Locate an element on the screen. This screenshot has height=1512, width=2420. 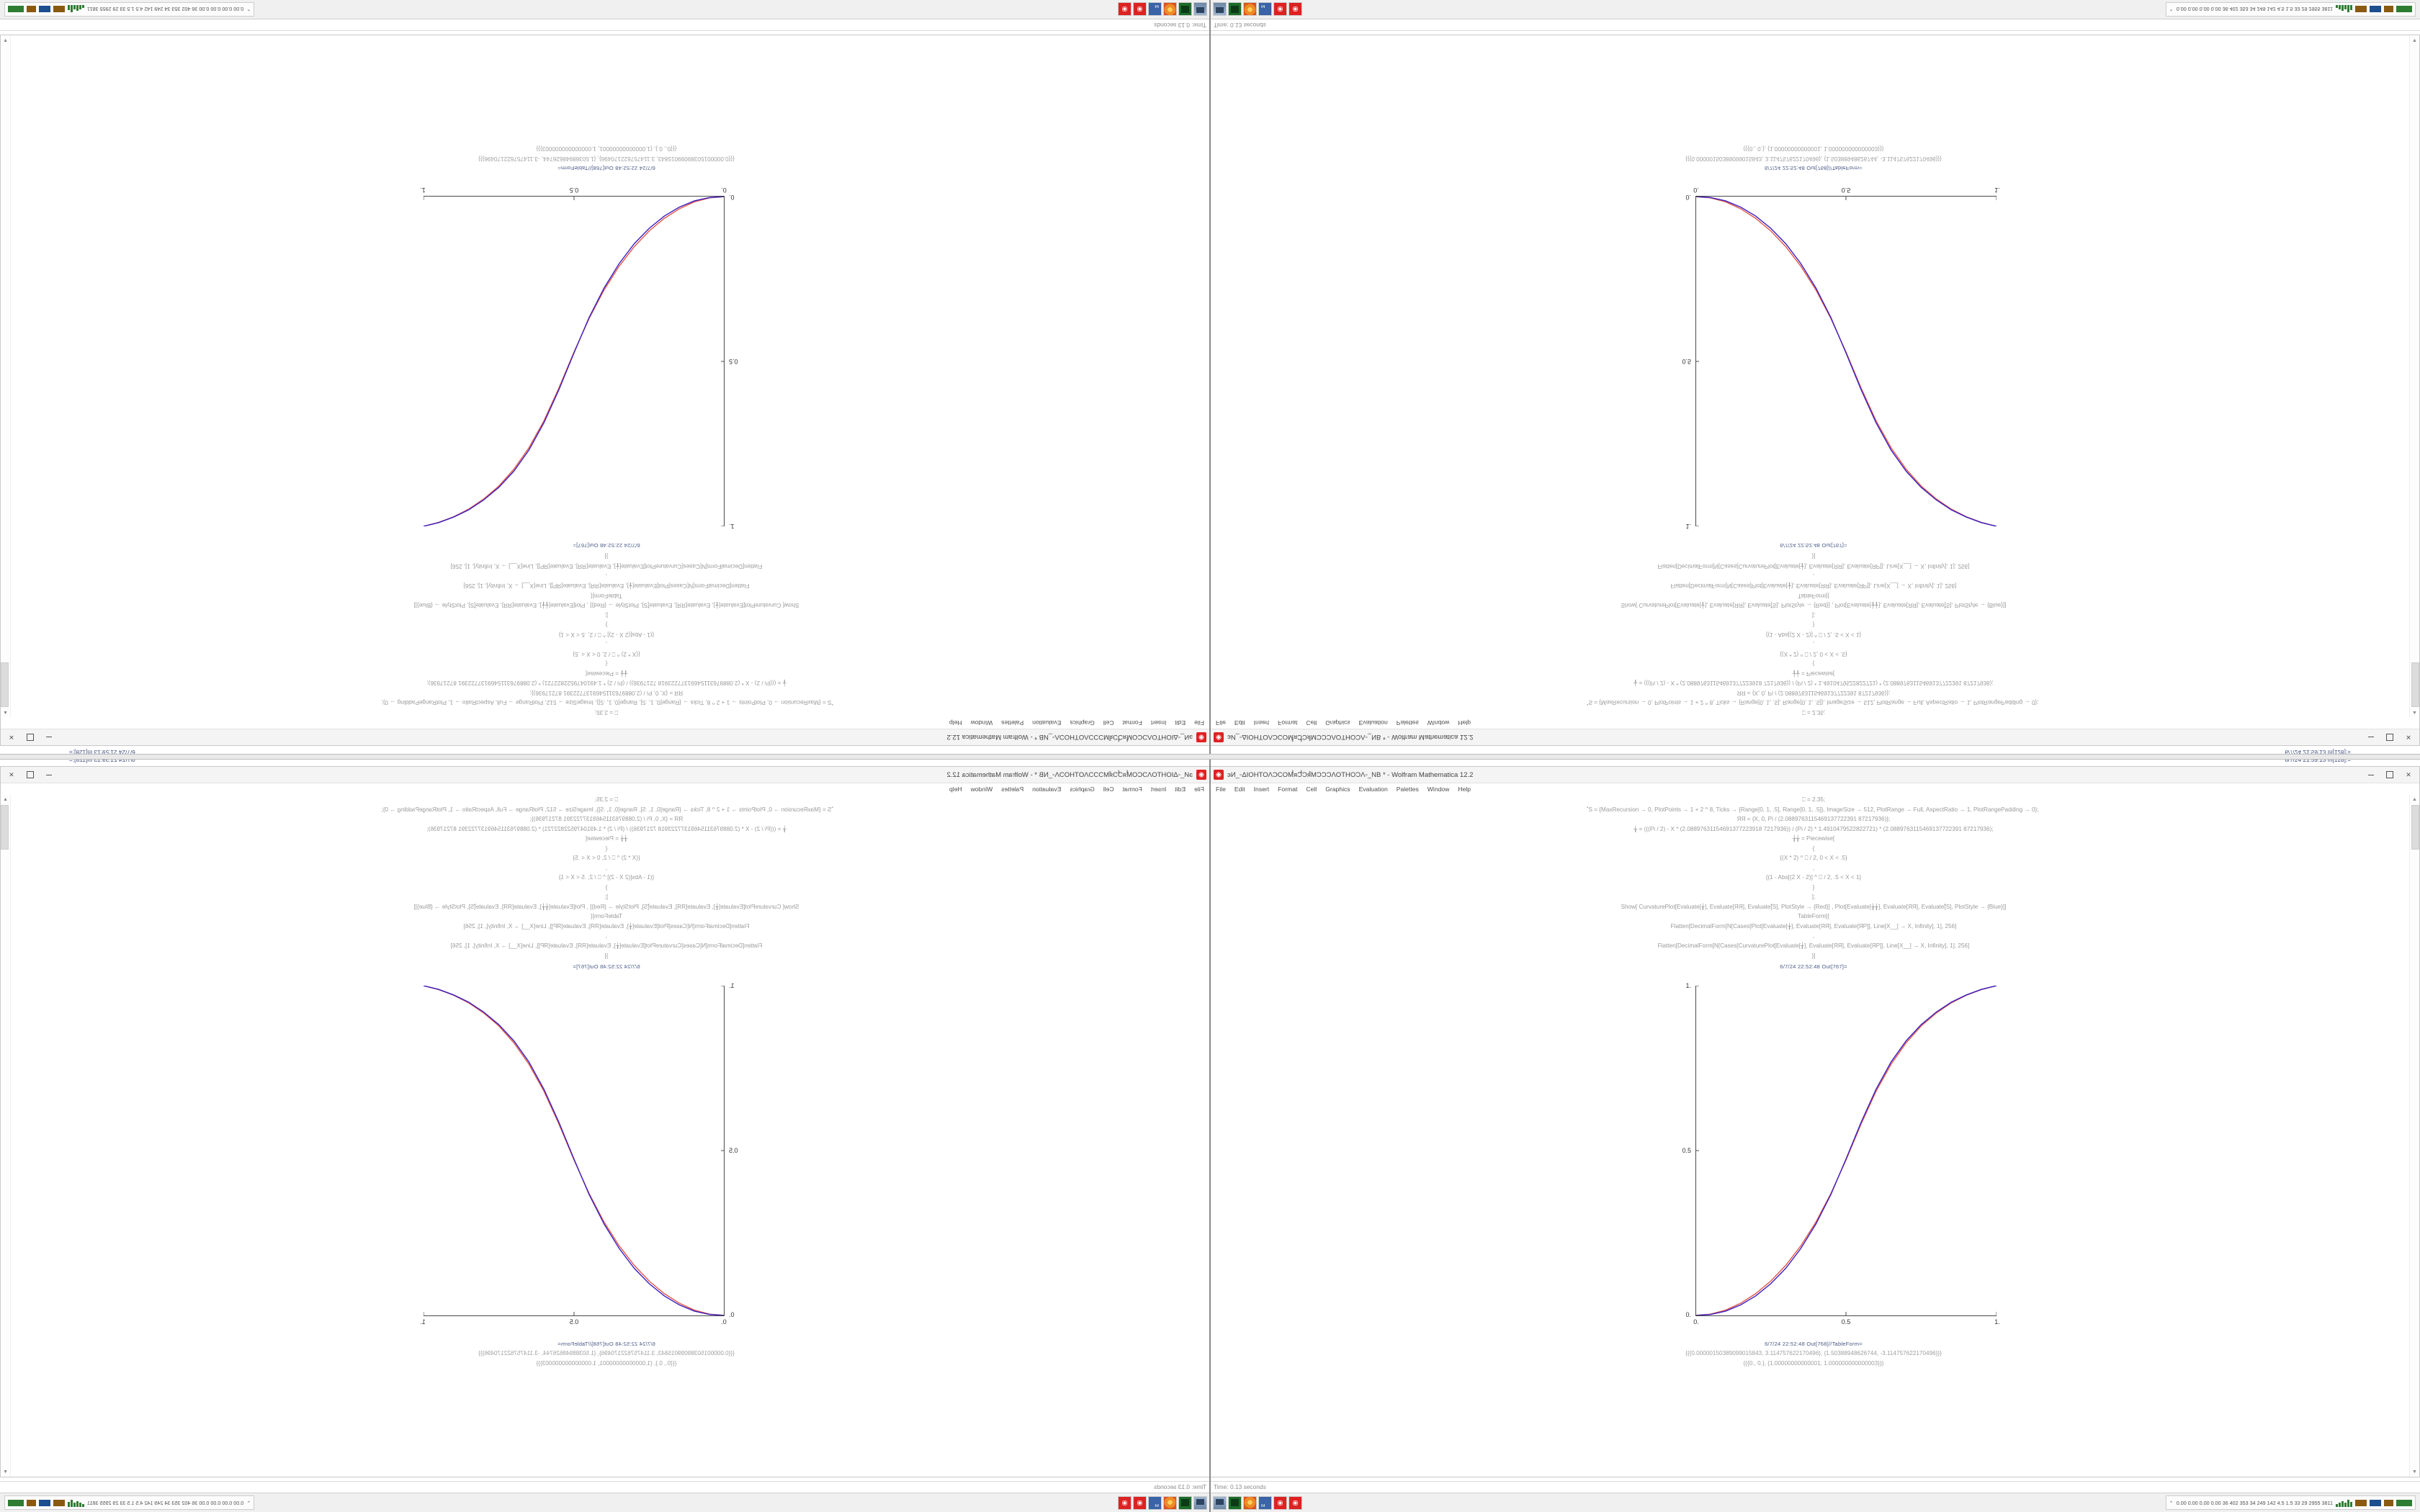
code-line: }] is located at coordinates (1814, 955).